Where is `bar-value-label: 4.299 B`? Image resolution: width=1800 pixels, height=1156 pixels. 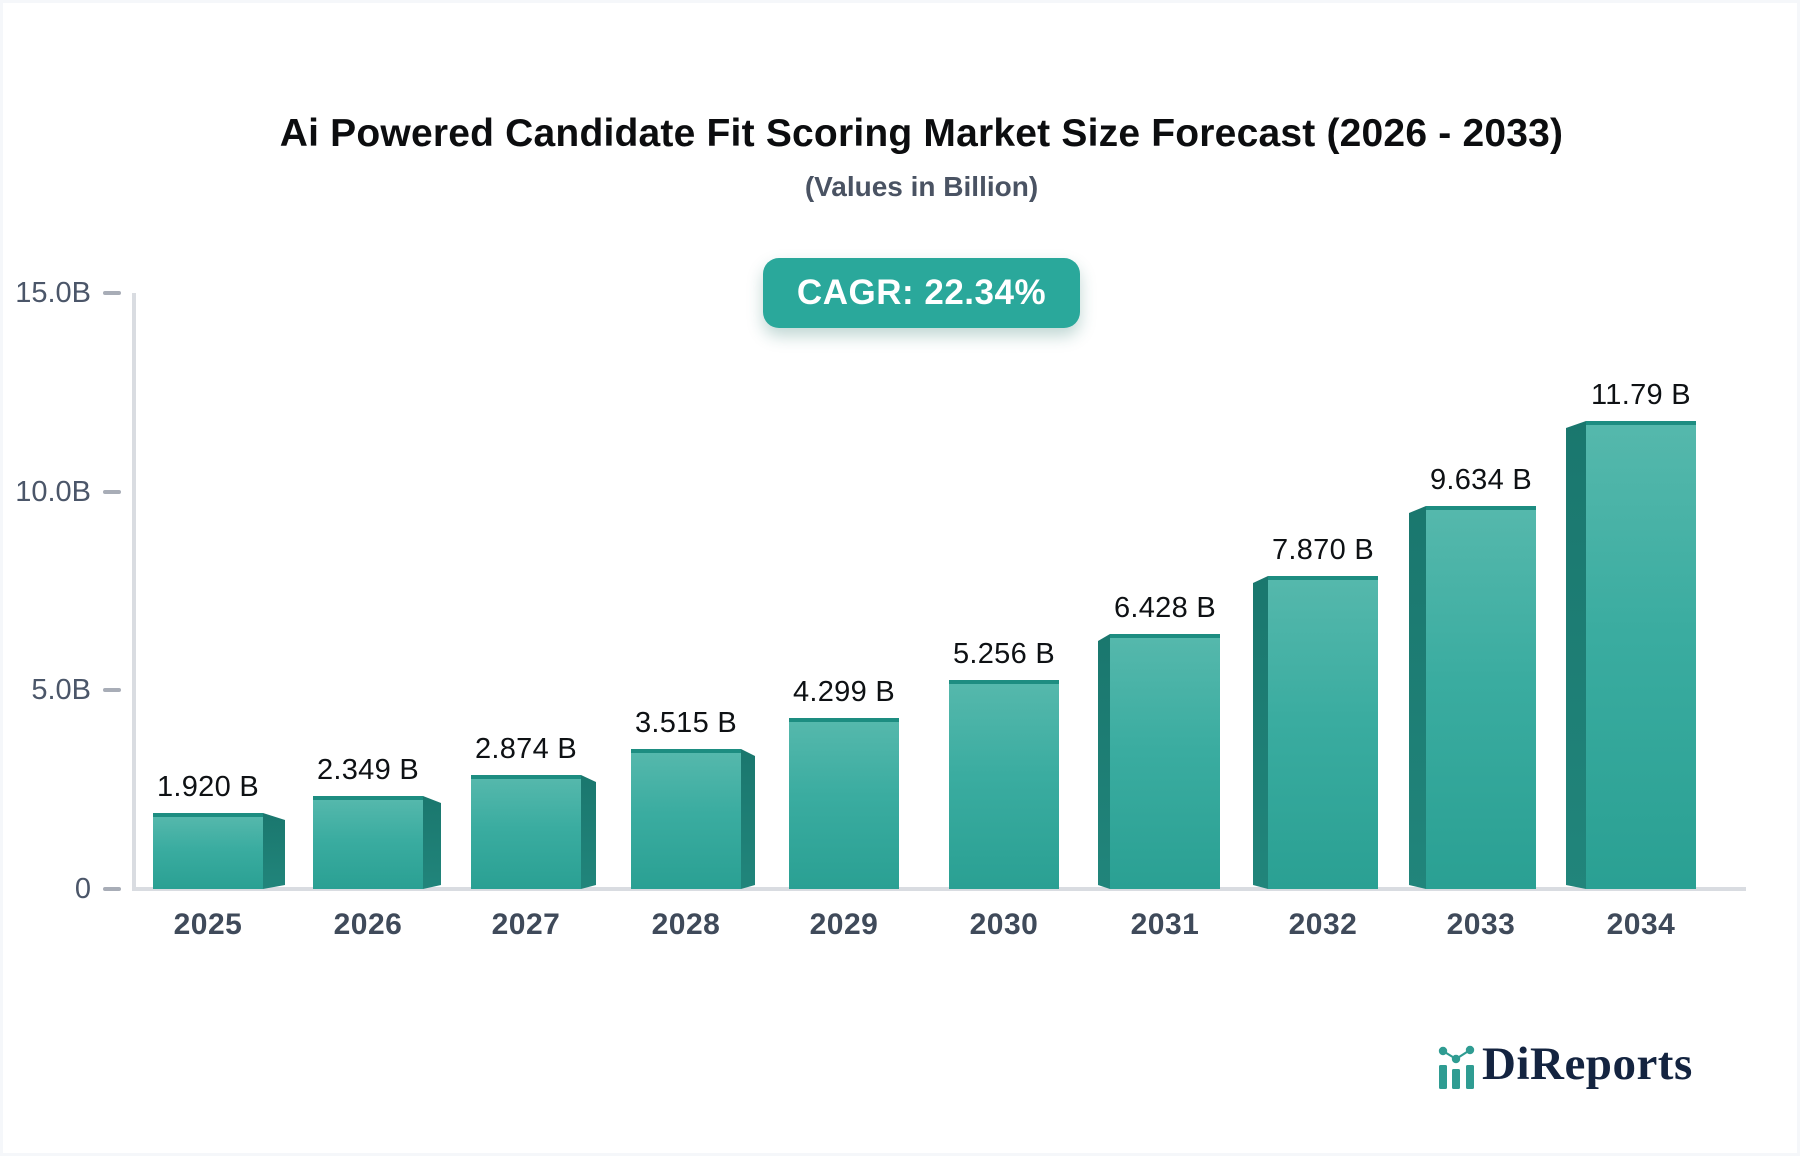
bar-value-label: 4.299 B is located at coordinates (844, 692).